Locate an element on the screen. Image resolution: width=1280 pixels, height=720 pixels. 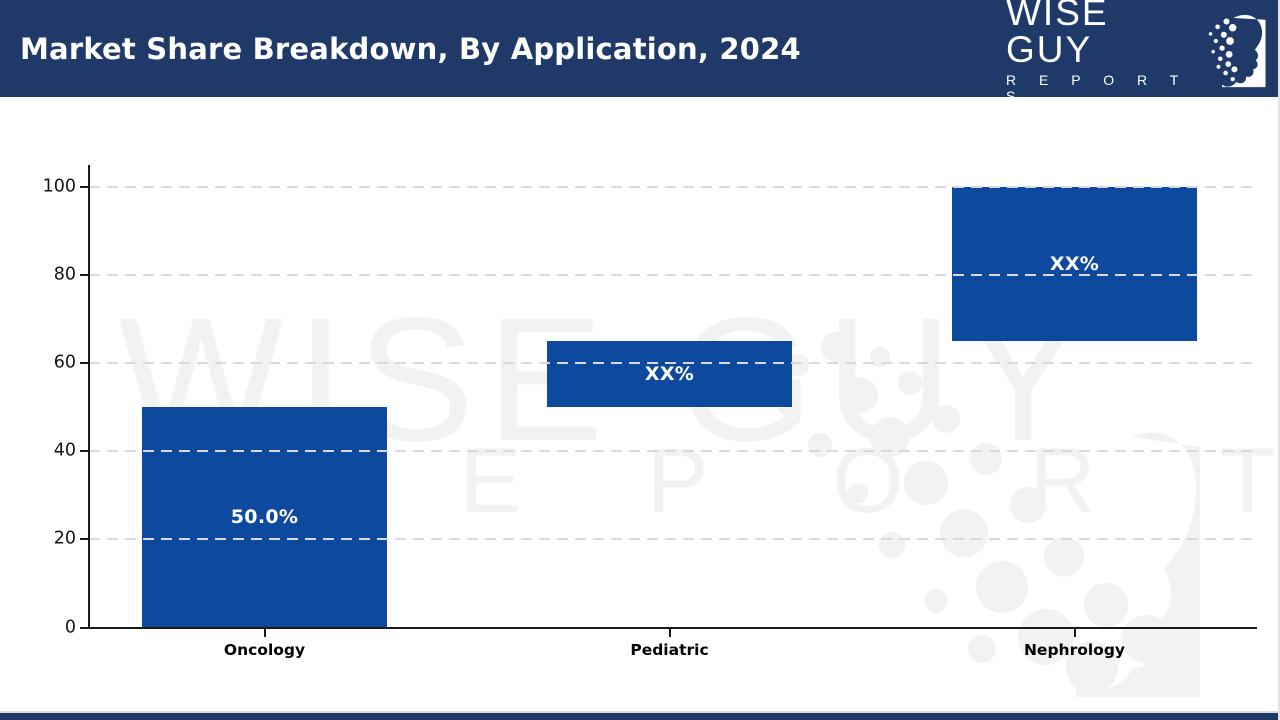
bar-nephrology: XX% is located at coordinates (1074, 263).